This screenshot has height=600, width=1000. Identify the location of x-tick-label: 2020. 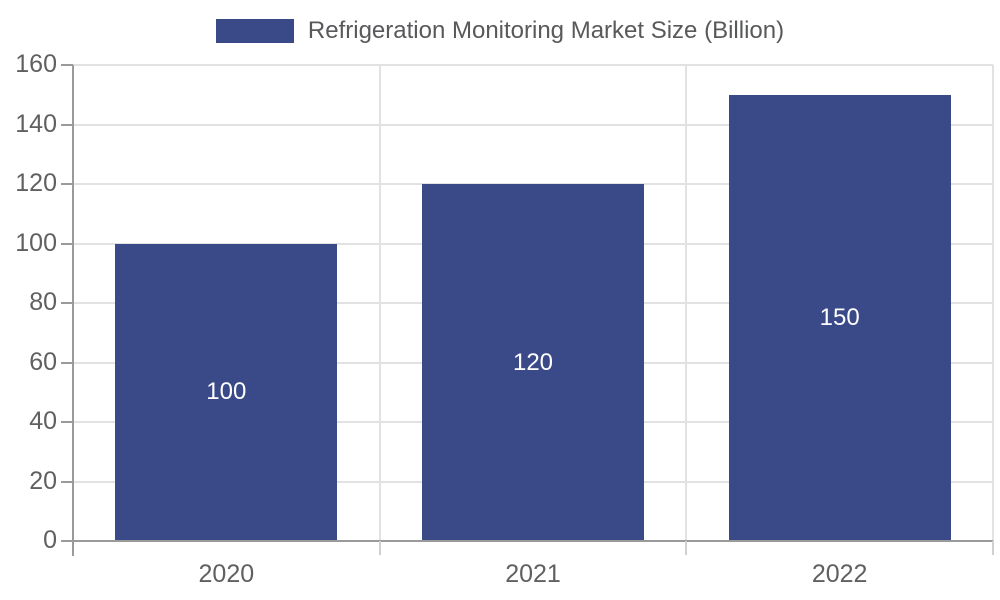
(226, 574).